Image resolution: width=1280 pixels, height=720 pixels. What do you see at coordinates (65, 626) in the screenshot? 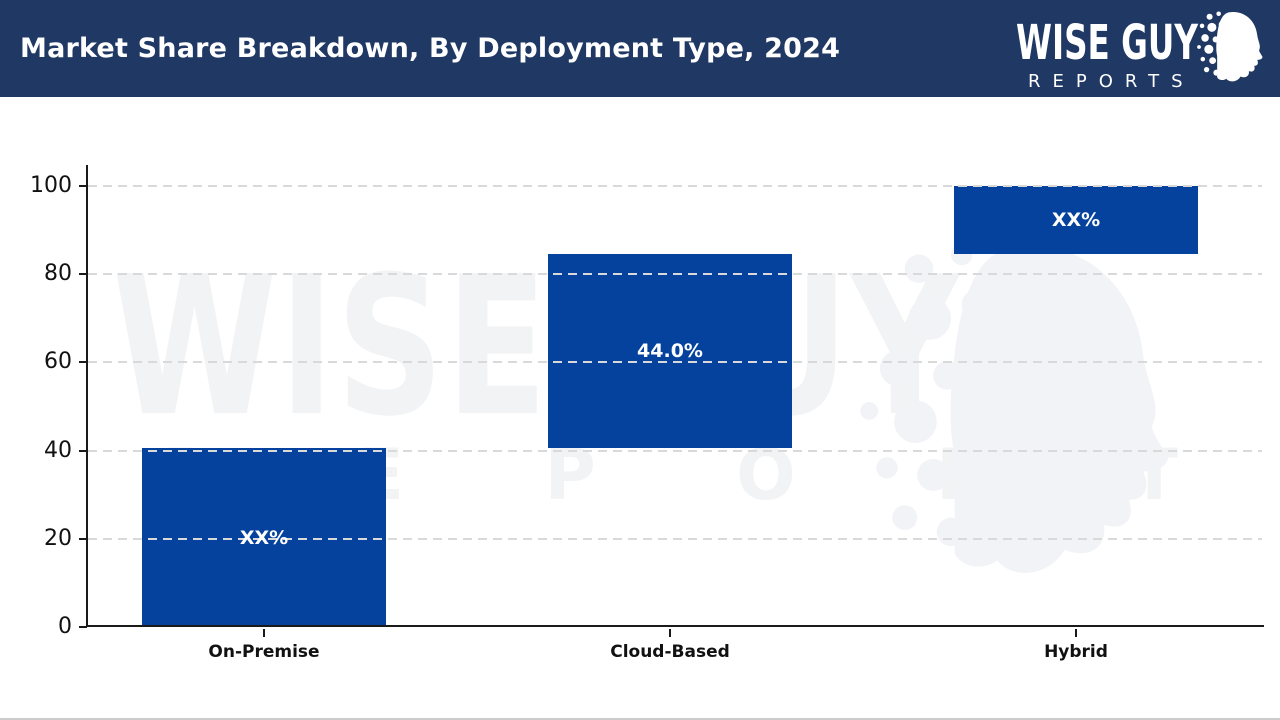
I see `y-tick-label: 0` at bounding box center [65, 626].